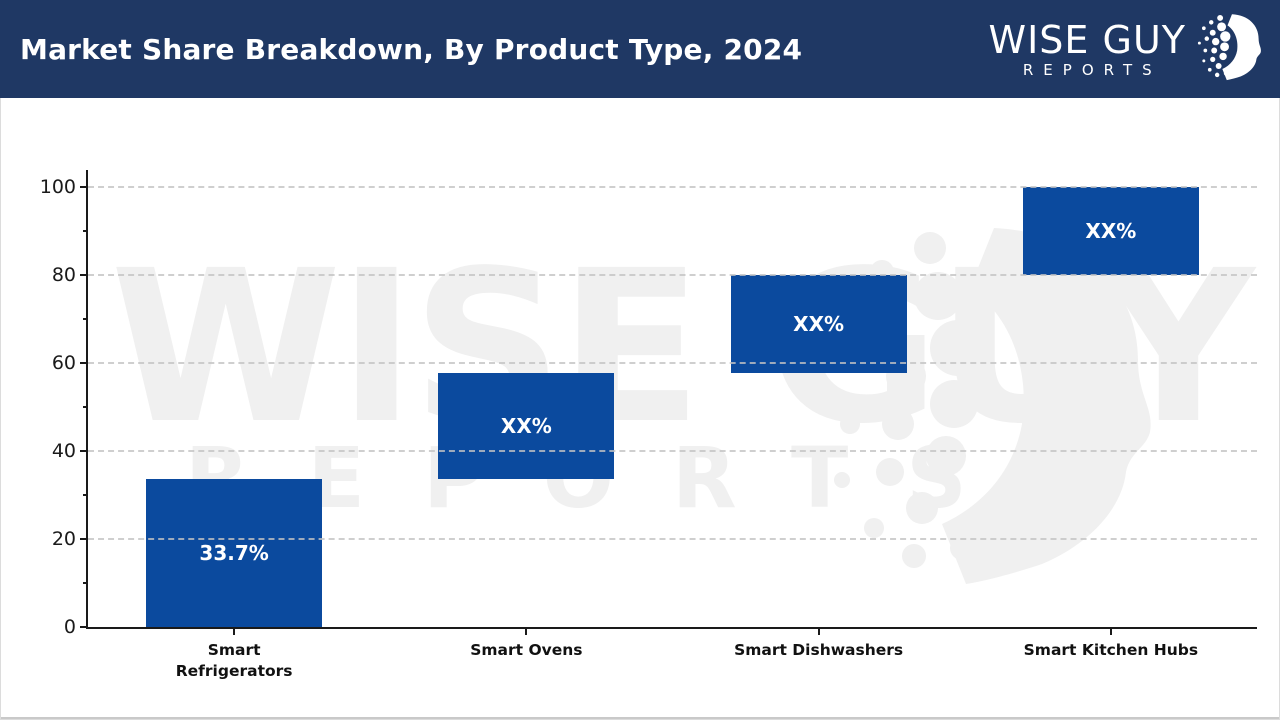 This screenshot has width=1280, height=720. What do you see at coordinates (57, 187) in the screenshot?
I see `y-tick-label: 100` at bounding box center [57, 187].